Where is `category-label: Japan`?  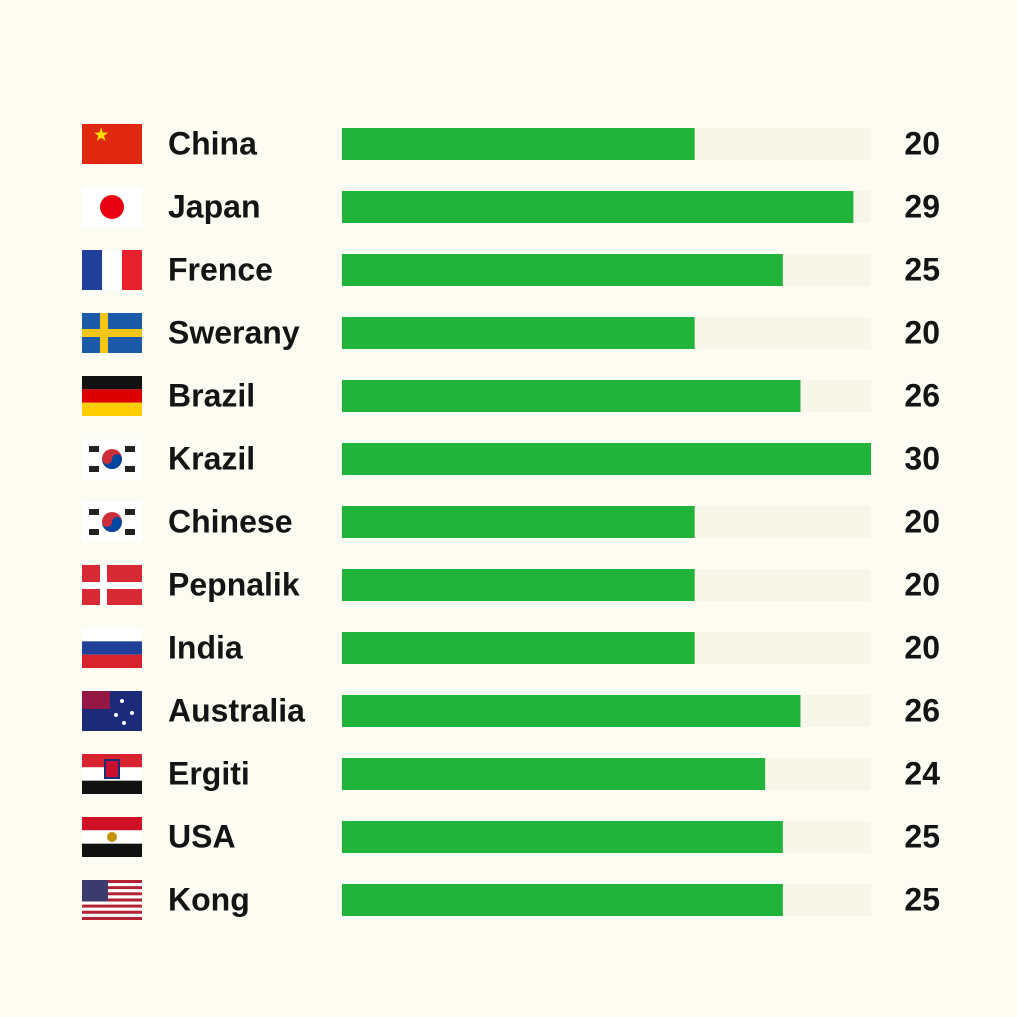
category-label: Japan is located at coordinates (214, 206).